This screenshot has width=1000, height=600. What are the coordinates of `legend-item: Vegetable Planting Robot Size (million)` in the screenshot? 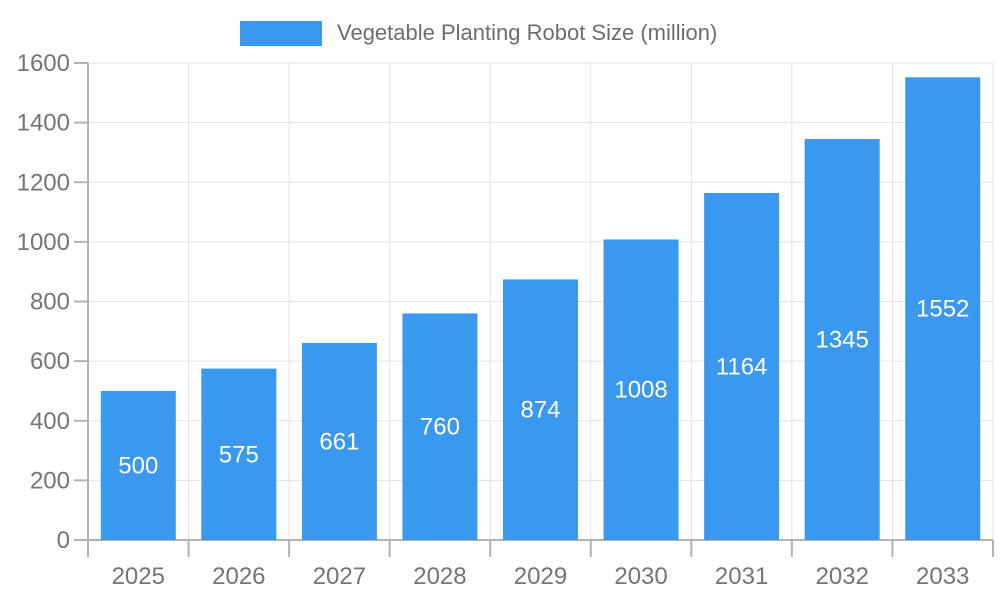 It's located at (478, 33).